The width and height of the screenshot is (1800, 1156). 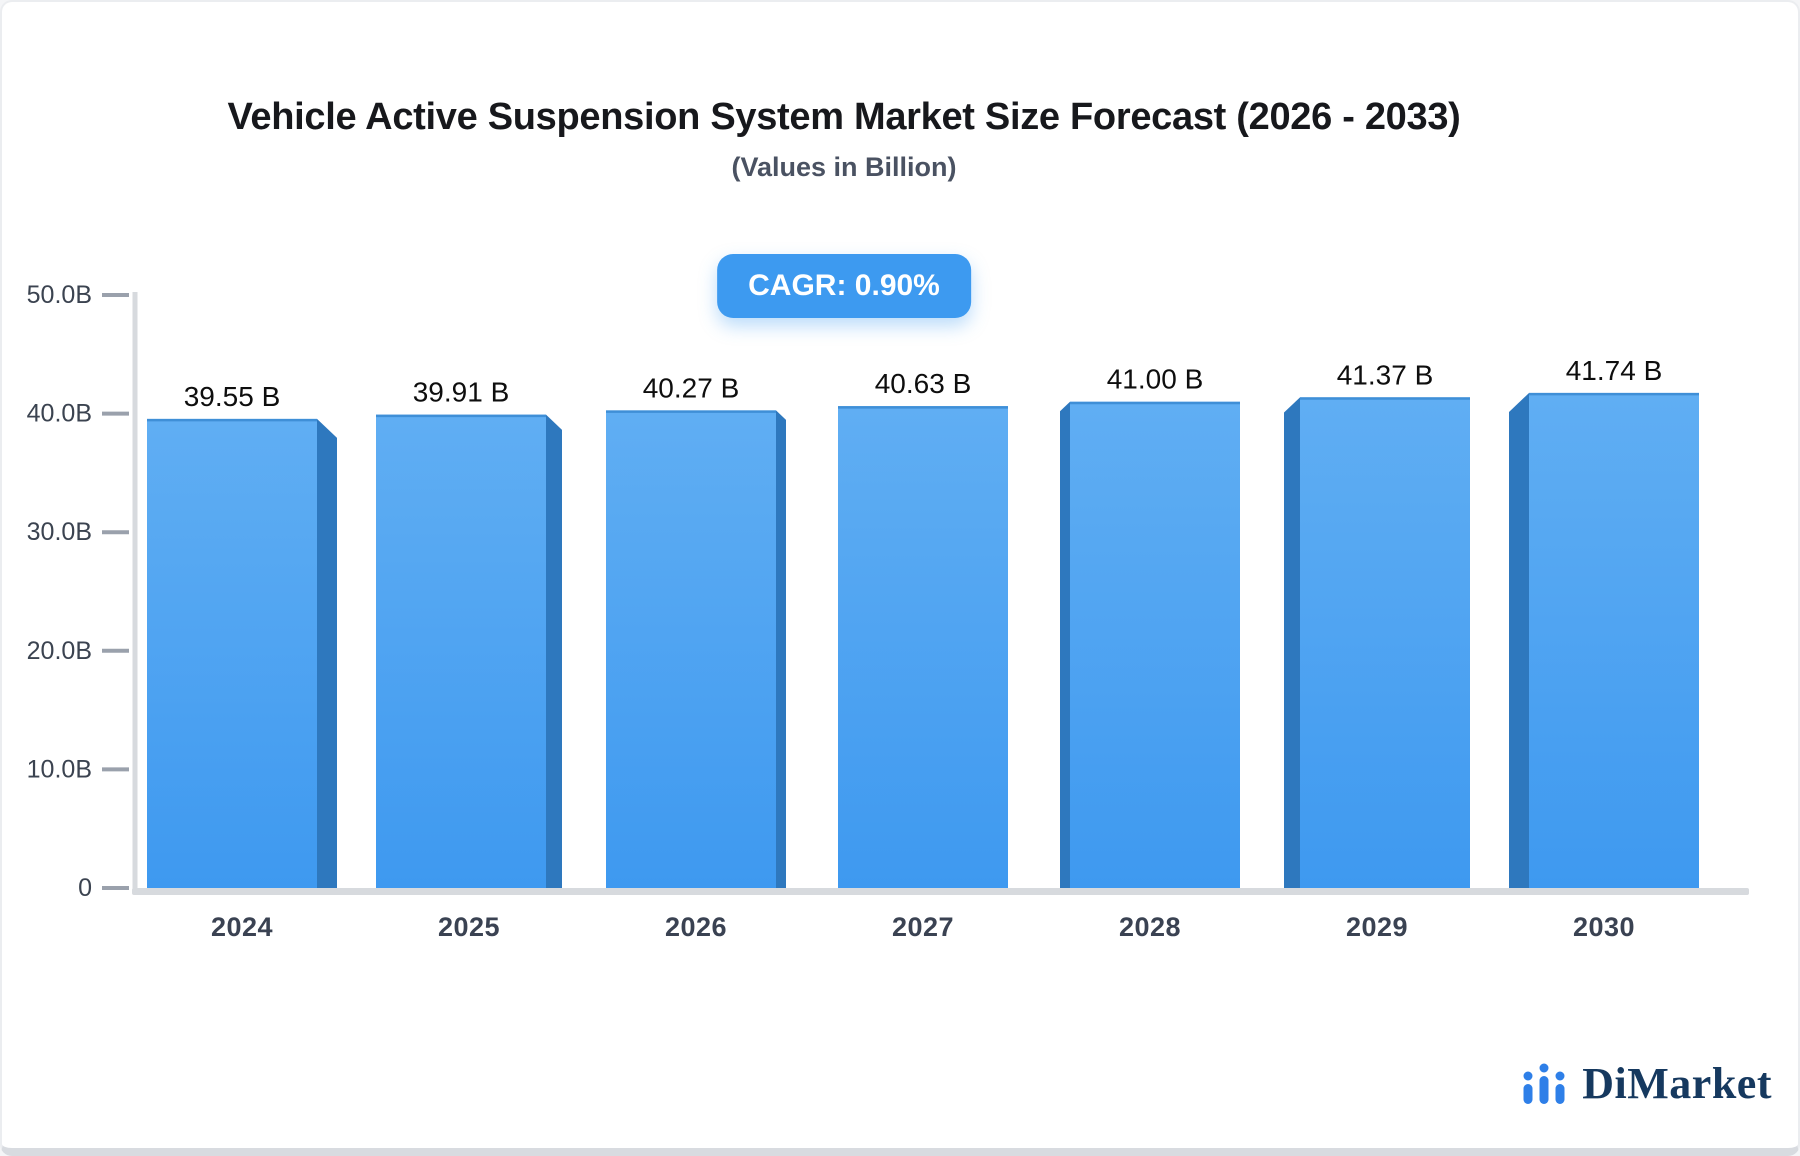 What do you see at coordinates (242, 927) in the screenshot?
I see `x-axis-label: 2024` at bounding box center [242, 927].